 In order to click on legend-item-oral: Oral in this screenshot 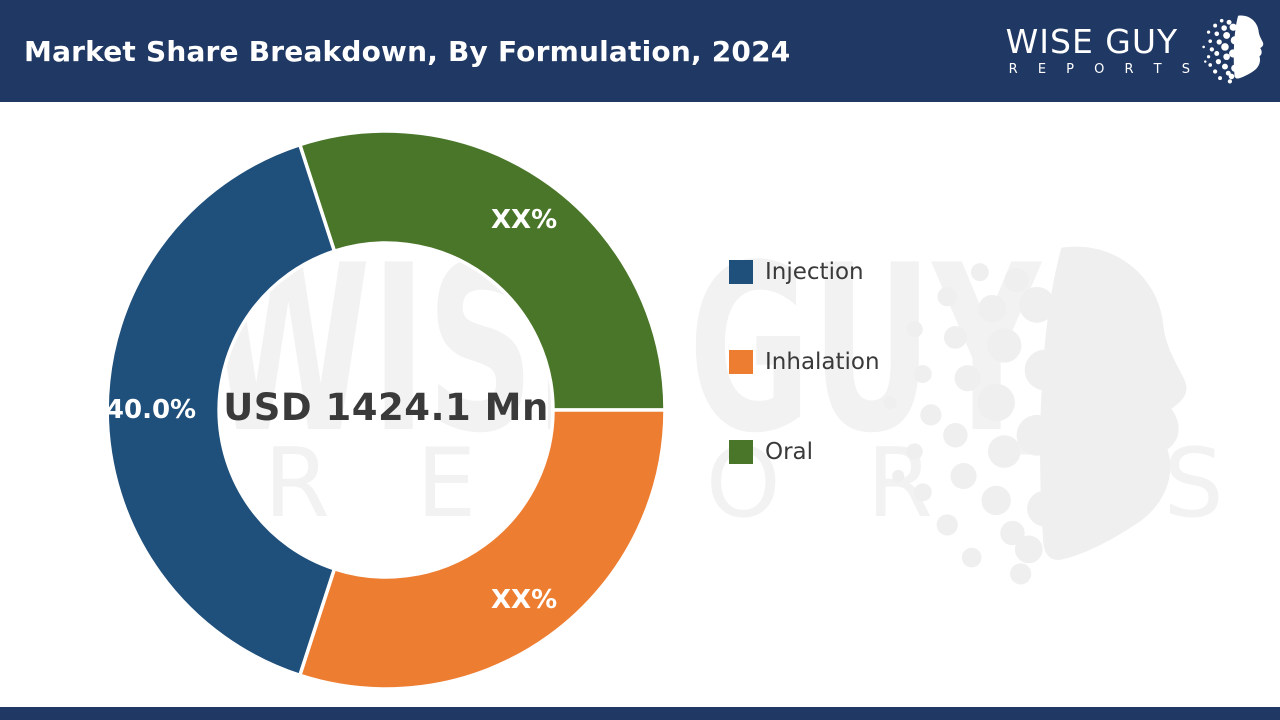, I will do `click(804, 451)`.